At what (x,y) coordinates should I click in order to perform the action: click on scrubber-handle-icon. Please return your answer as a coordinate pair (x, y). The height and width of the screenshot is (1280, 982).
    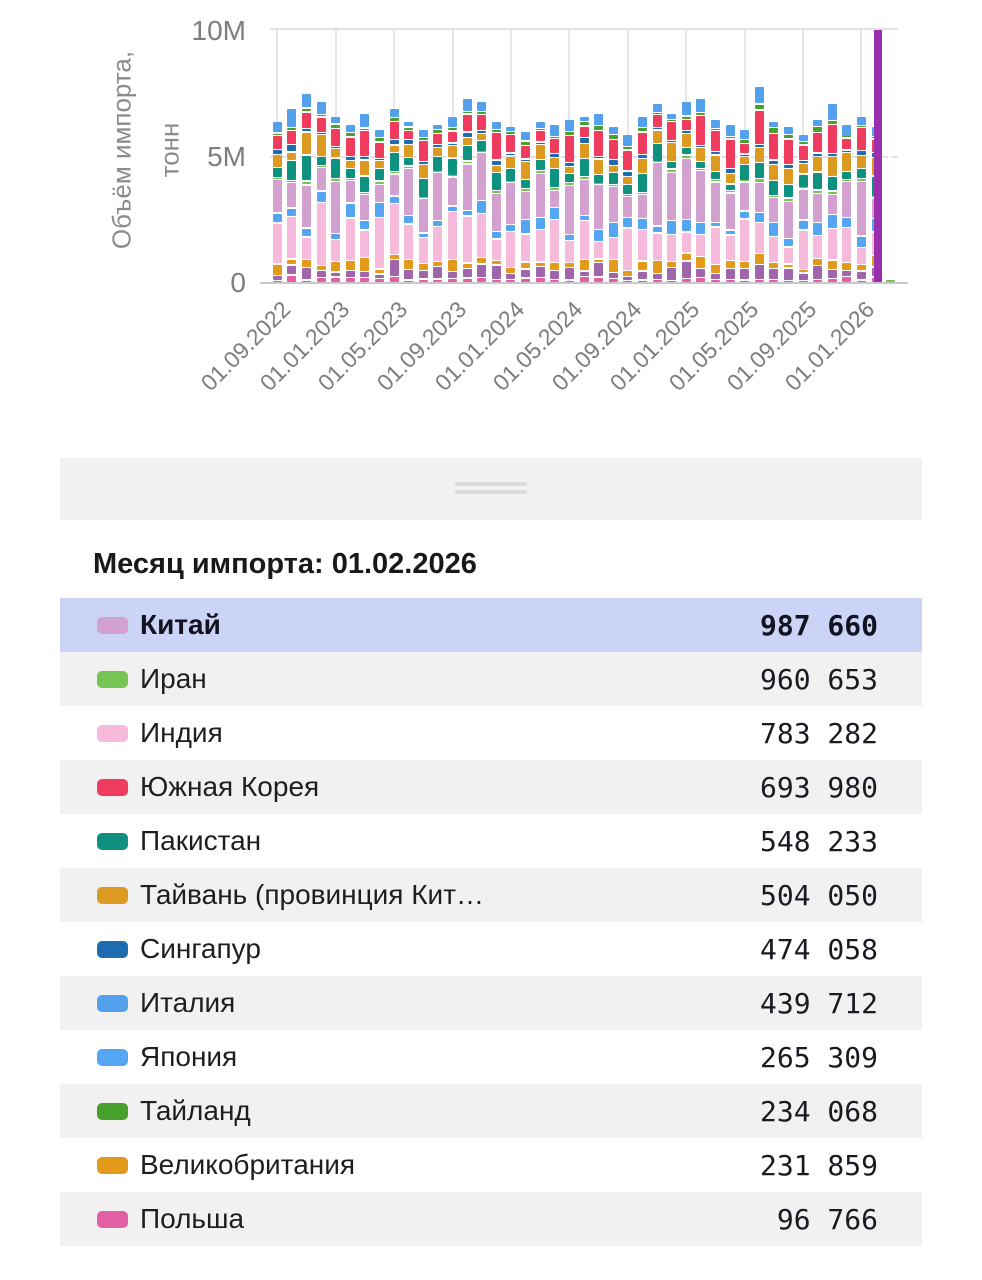
    Looking at the image, I should click on (491, 484).